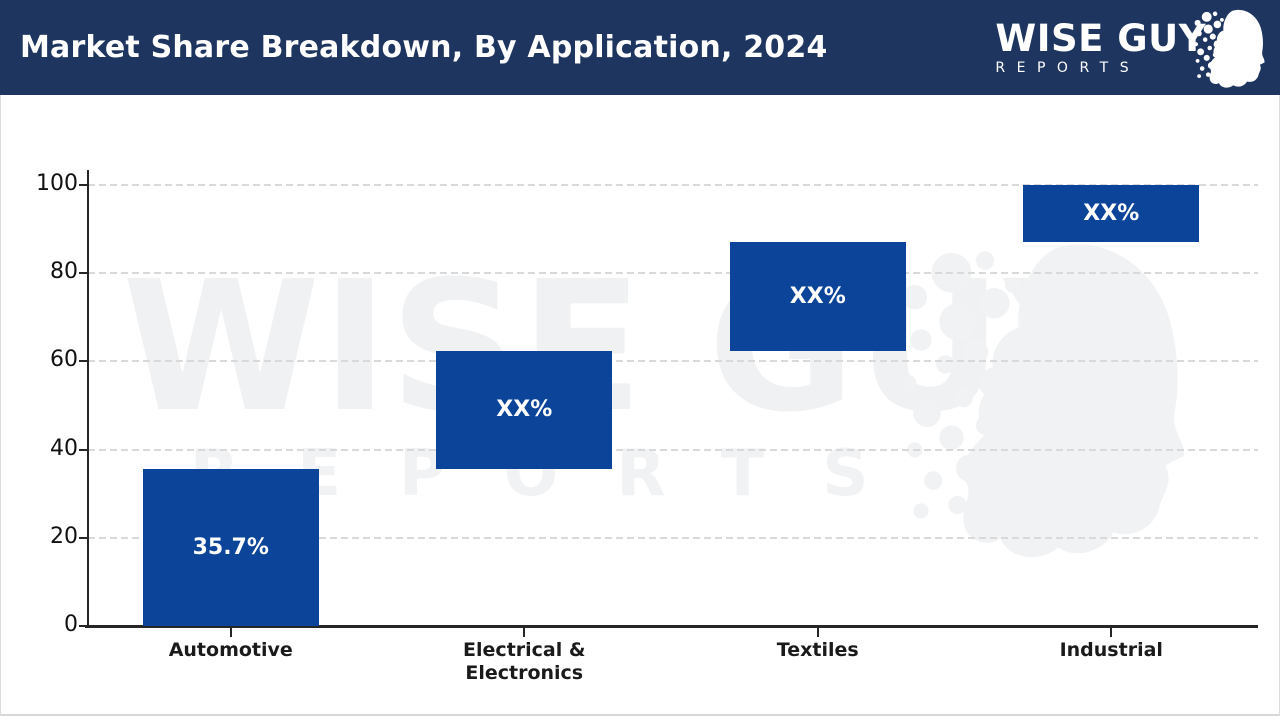 Image resolution: width=1280 pixels, height=720 pixels. Describe the element at coordinates (1111, 650) in the screenshot. I see `x-tick-label: Industrial` at that location.